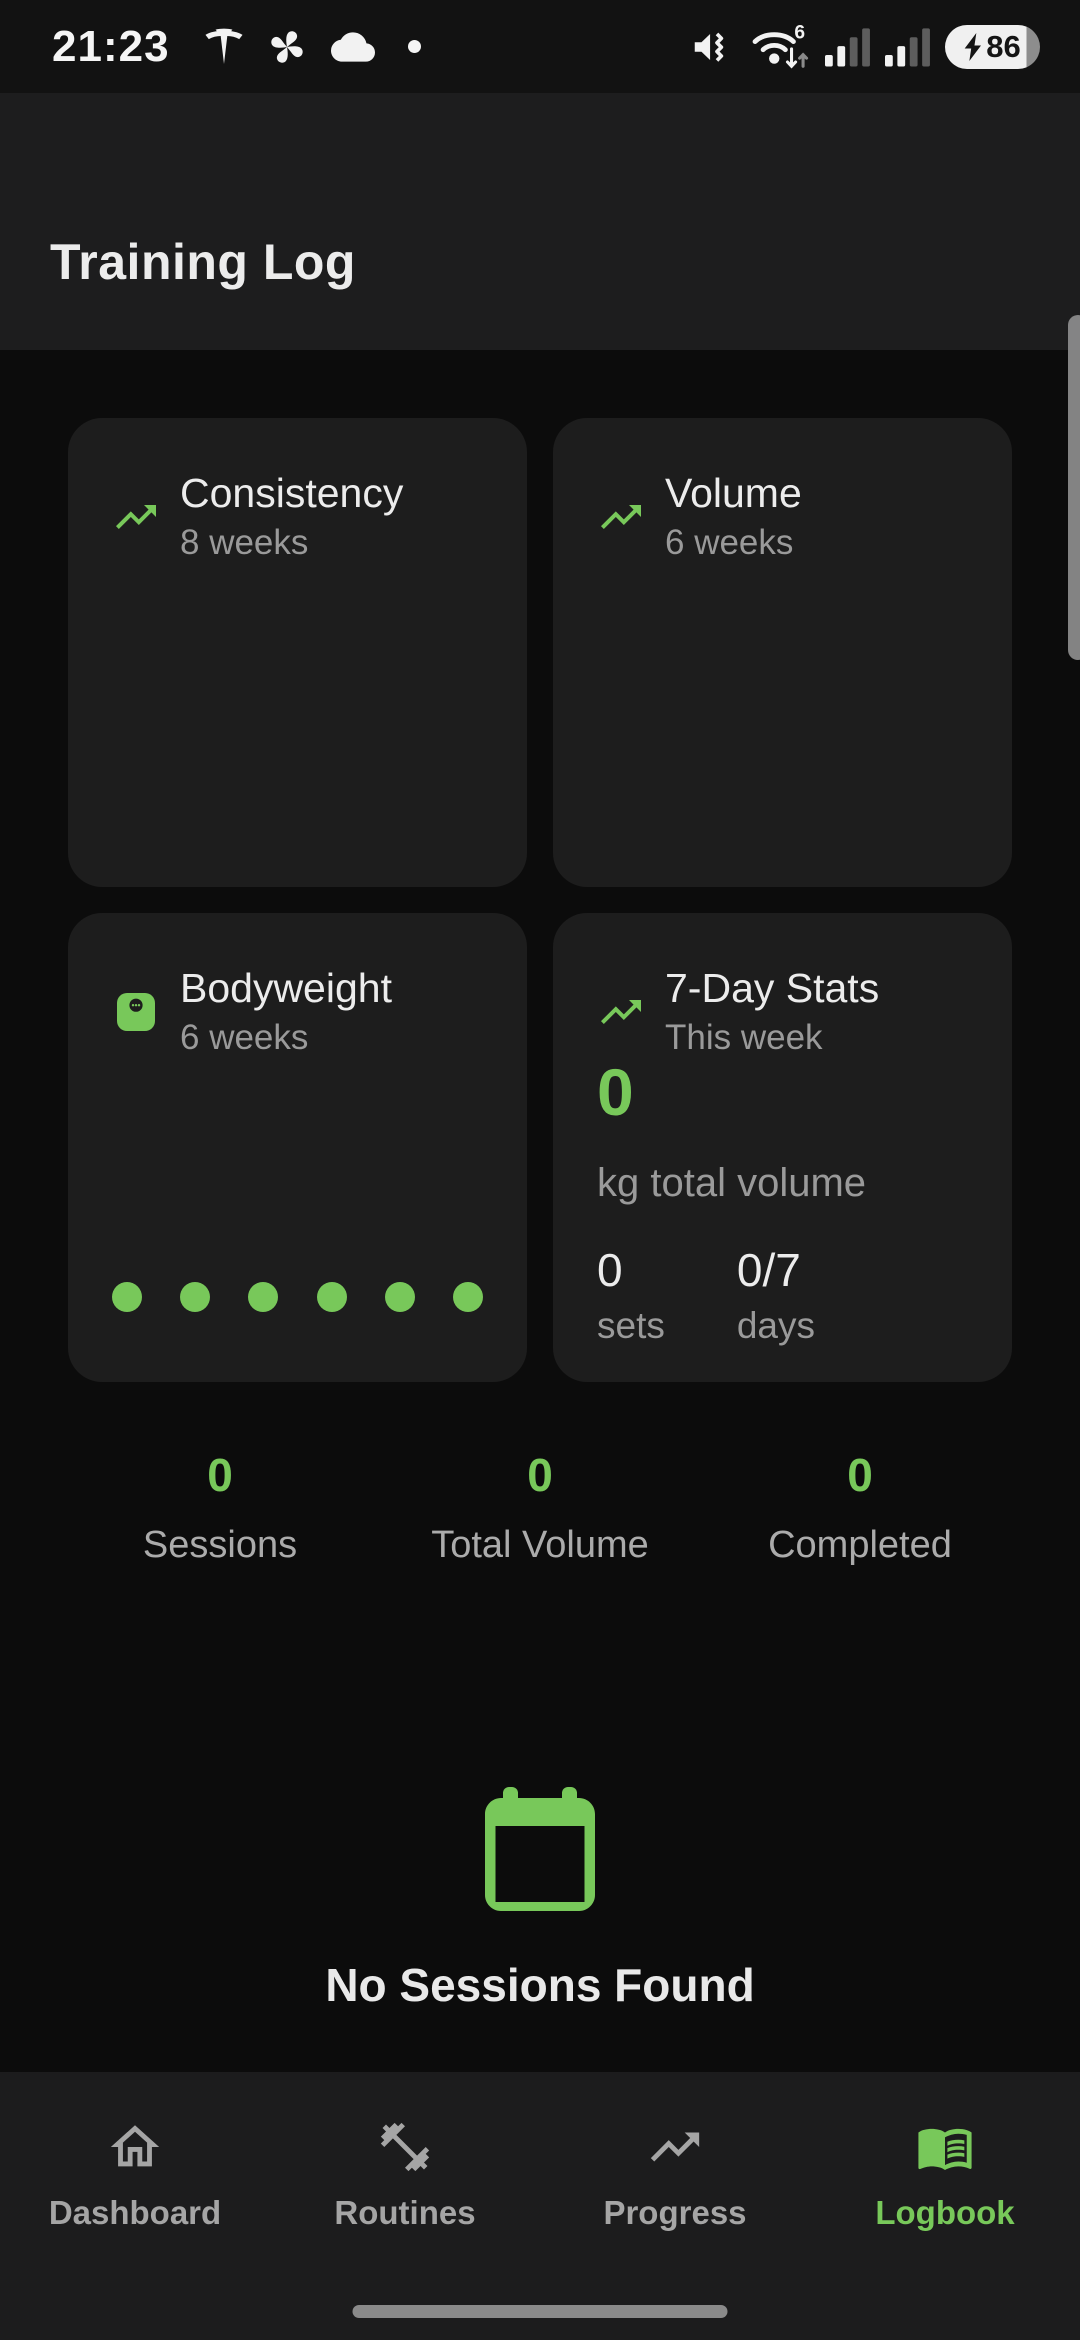  Describe the element at coordinates (353, 47) in the screenshot. I see `cloud-icon` at that location.